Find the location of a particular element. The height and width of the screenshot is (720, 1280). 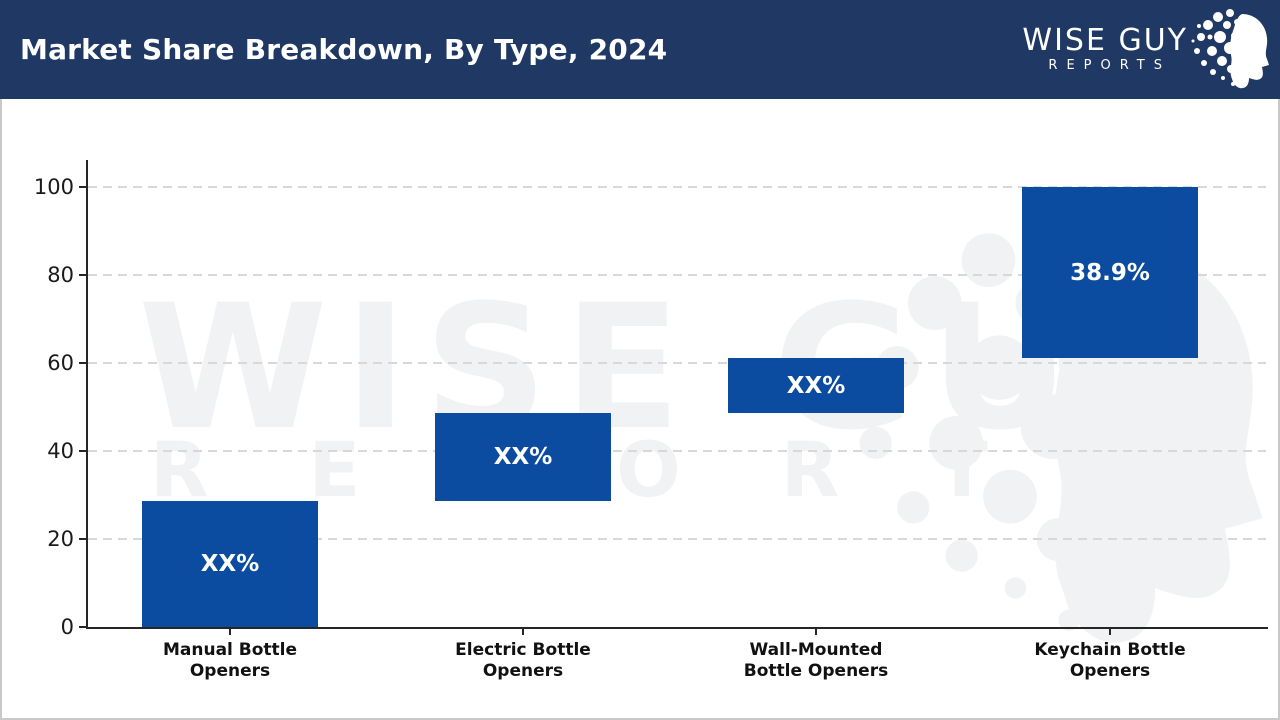

y-tick-label-0: 0 is located at coordinates (67, 627).